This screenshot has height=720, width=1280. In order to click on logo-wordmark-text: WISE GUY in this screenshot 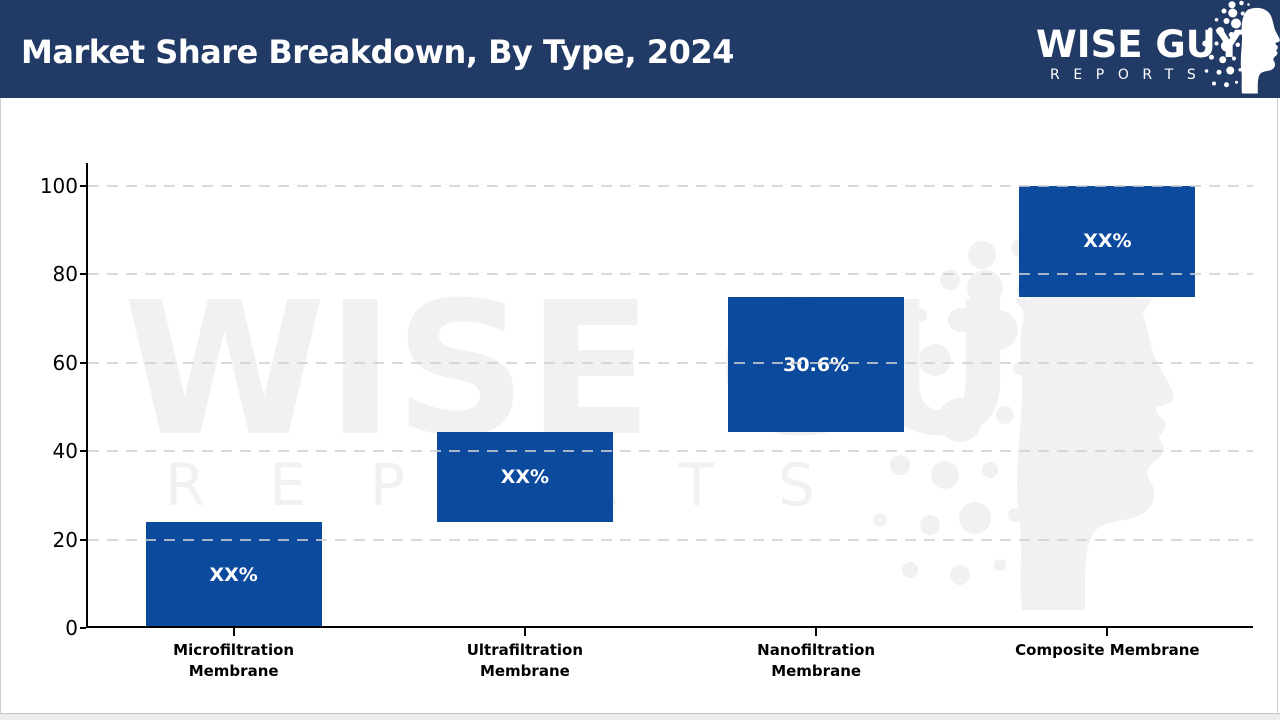, I will do `click(1140, 44)`.